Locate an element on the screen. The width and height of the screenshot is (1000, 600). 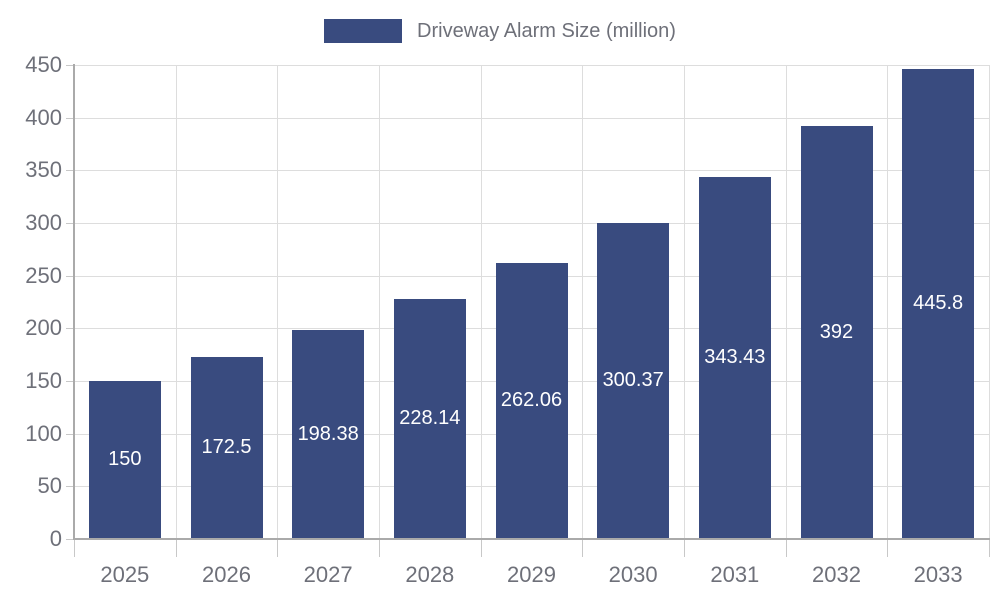
bar-2026 is located at coordinates (226, 448).